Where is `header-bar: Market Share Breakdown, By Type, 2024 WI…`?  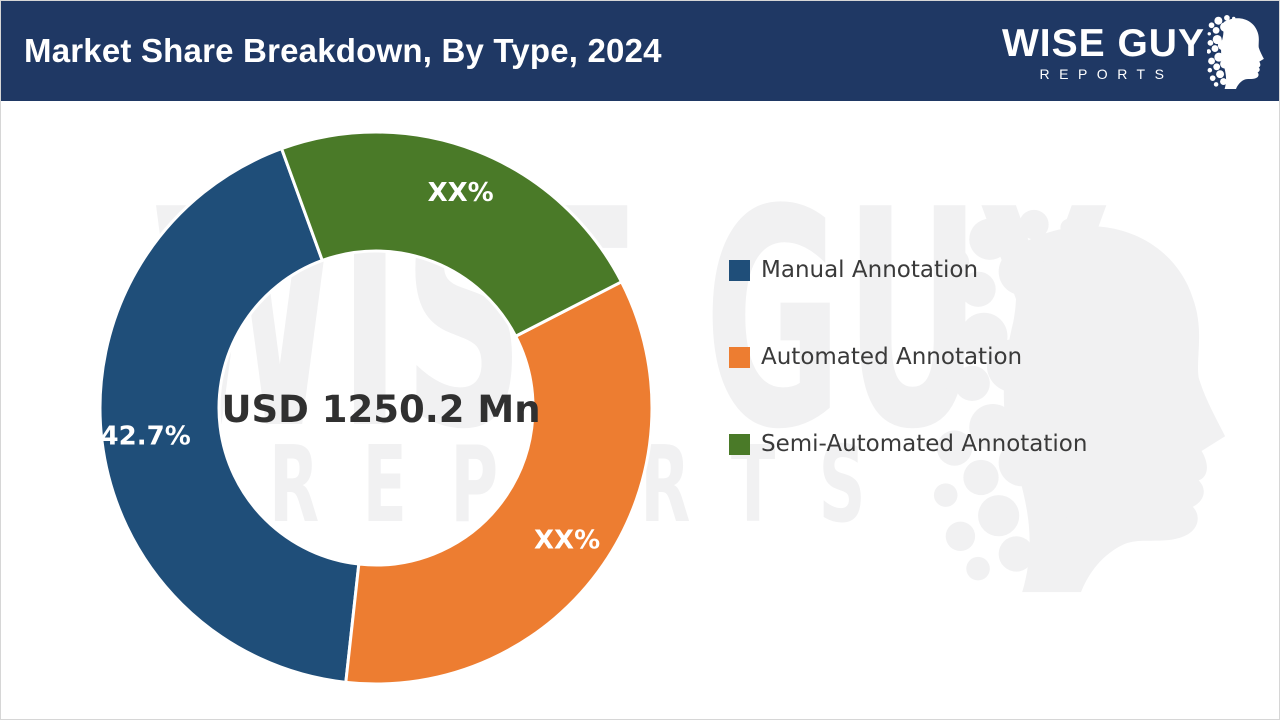 header-bar: Market Share Breakdown, By Type, 2024 WI… is located at coordinates (640, 51).